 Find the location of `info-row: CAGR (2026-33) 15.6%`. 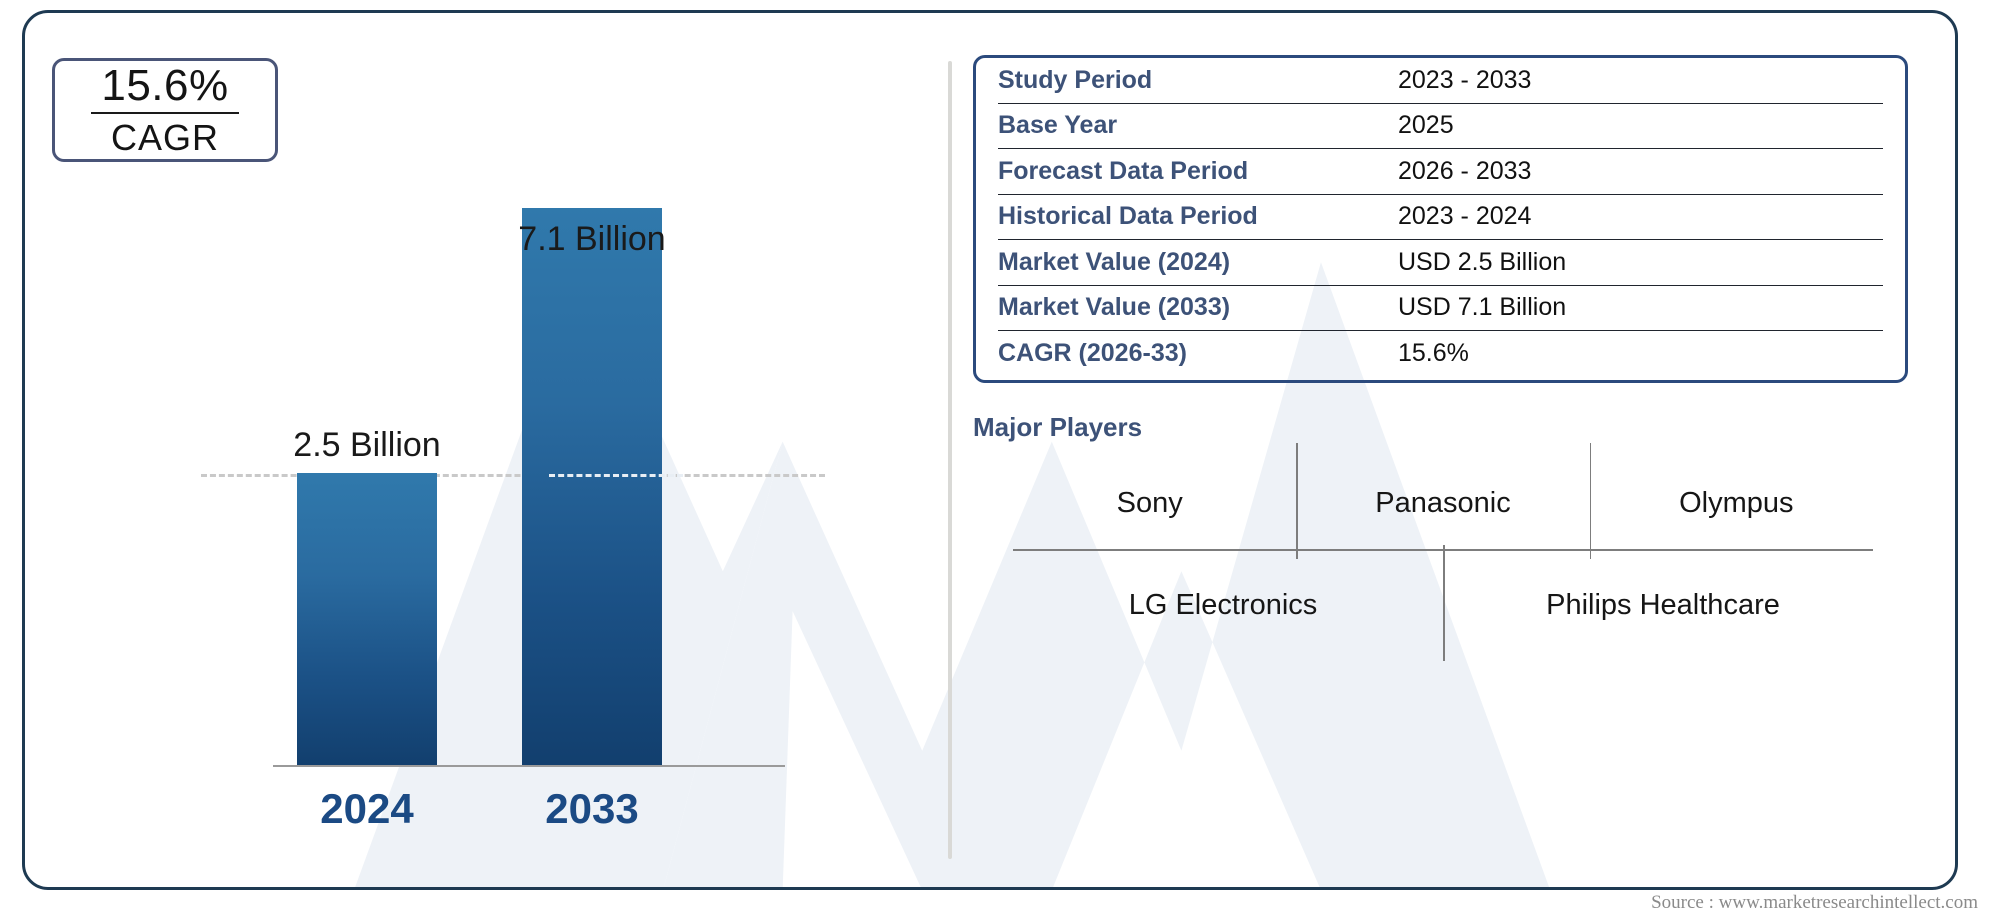

info-row: CAGR (2026-33) 15.6% is located at coordinates (1440, 354).